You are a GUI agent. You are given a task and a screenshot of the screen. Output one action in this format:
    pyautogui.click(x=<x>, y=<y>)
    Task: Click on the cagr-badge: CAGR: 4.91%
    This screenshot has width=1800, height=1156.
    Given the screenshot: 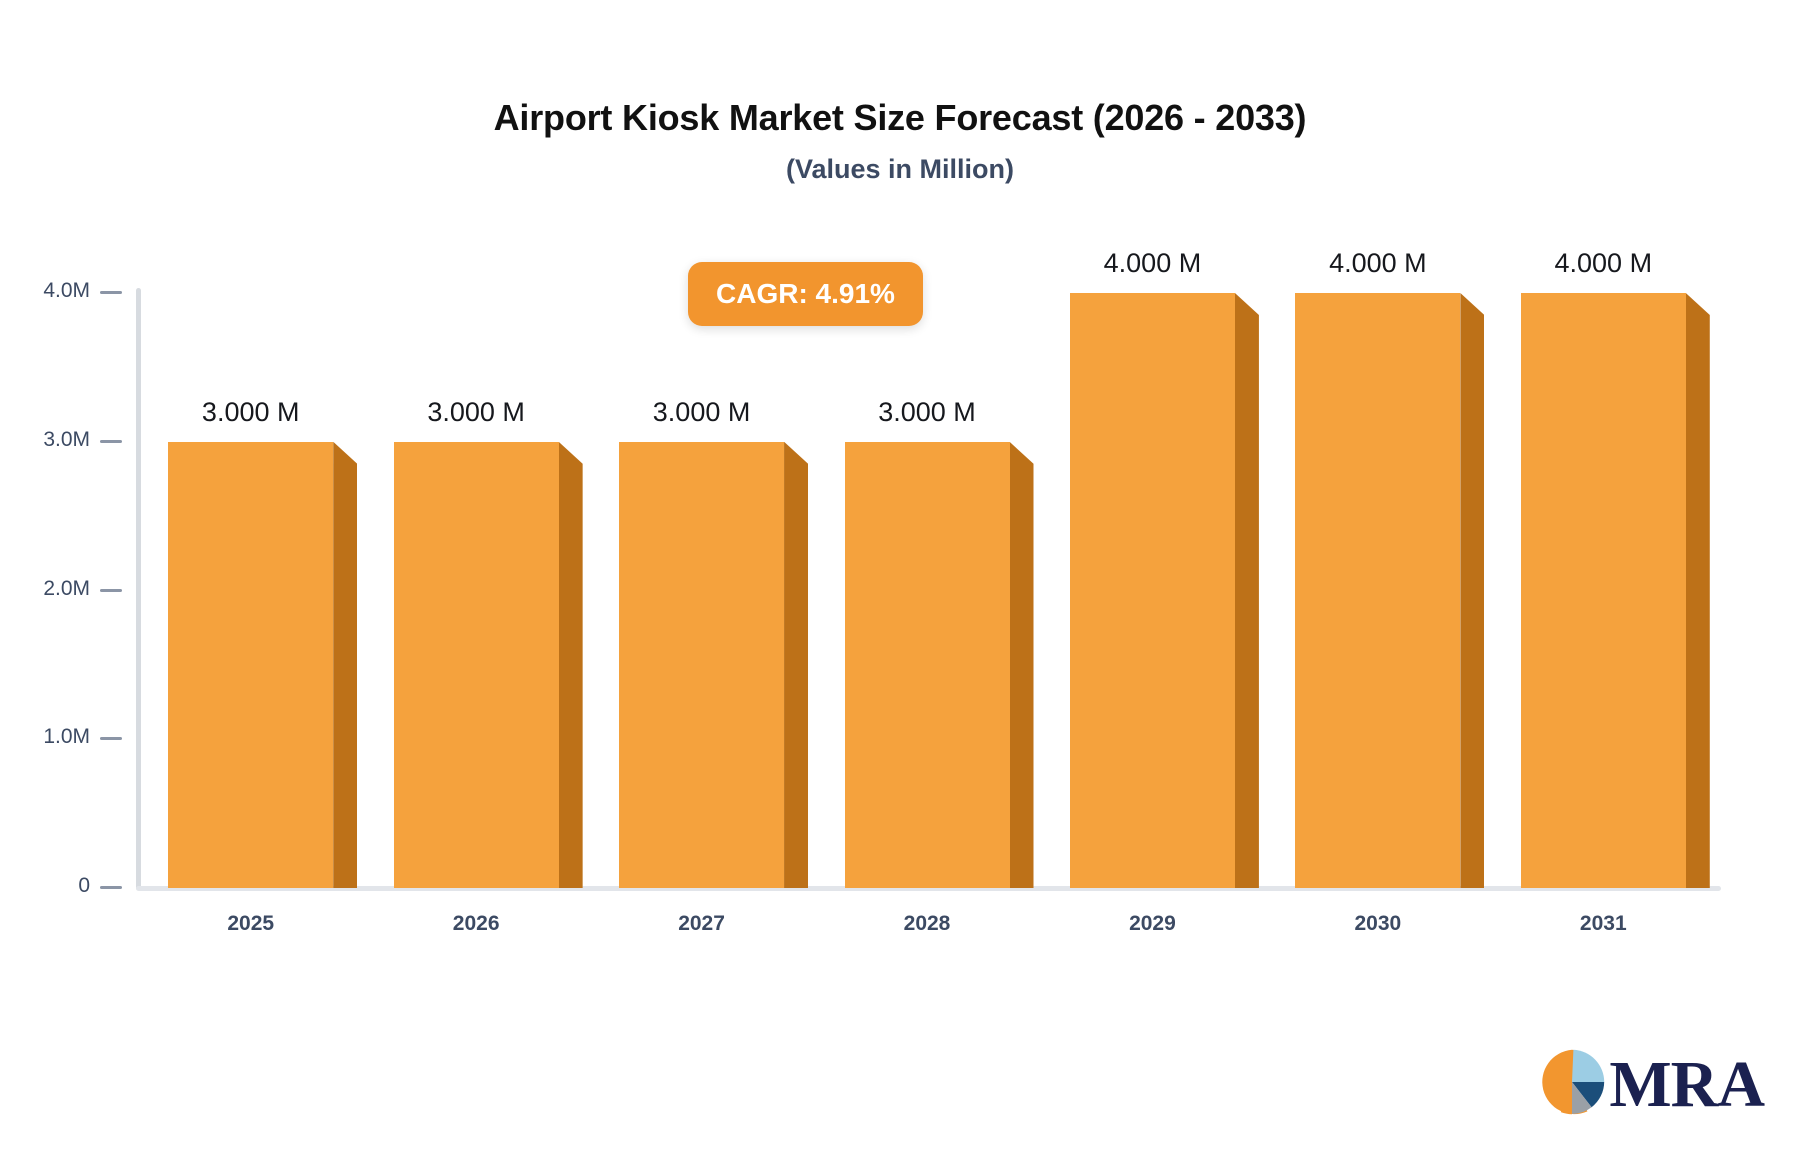 What is the action you would take?
    pyautogui.click(x=805, y=294)
    